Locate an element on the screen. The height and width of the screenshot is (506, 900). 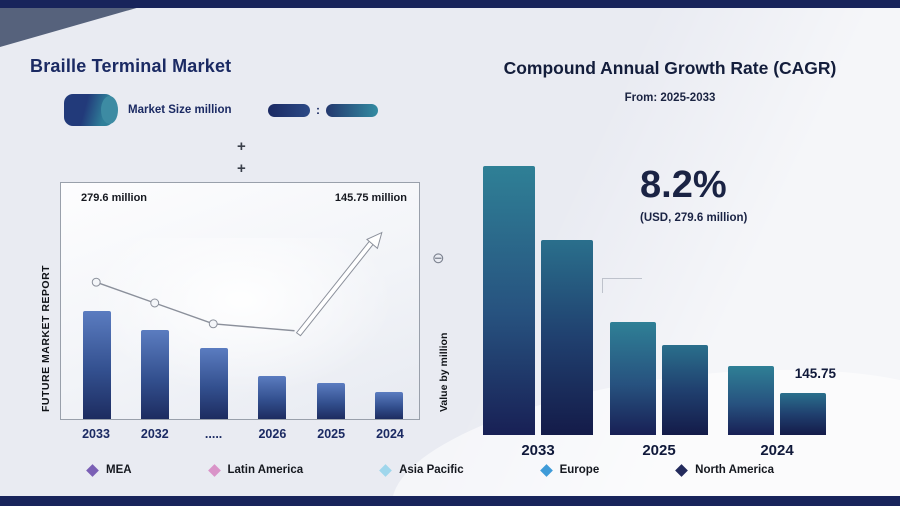
legend-item: Latin America is located at coordinates (255, 470).